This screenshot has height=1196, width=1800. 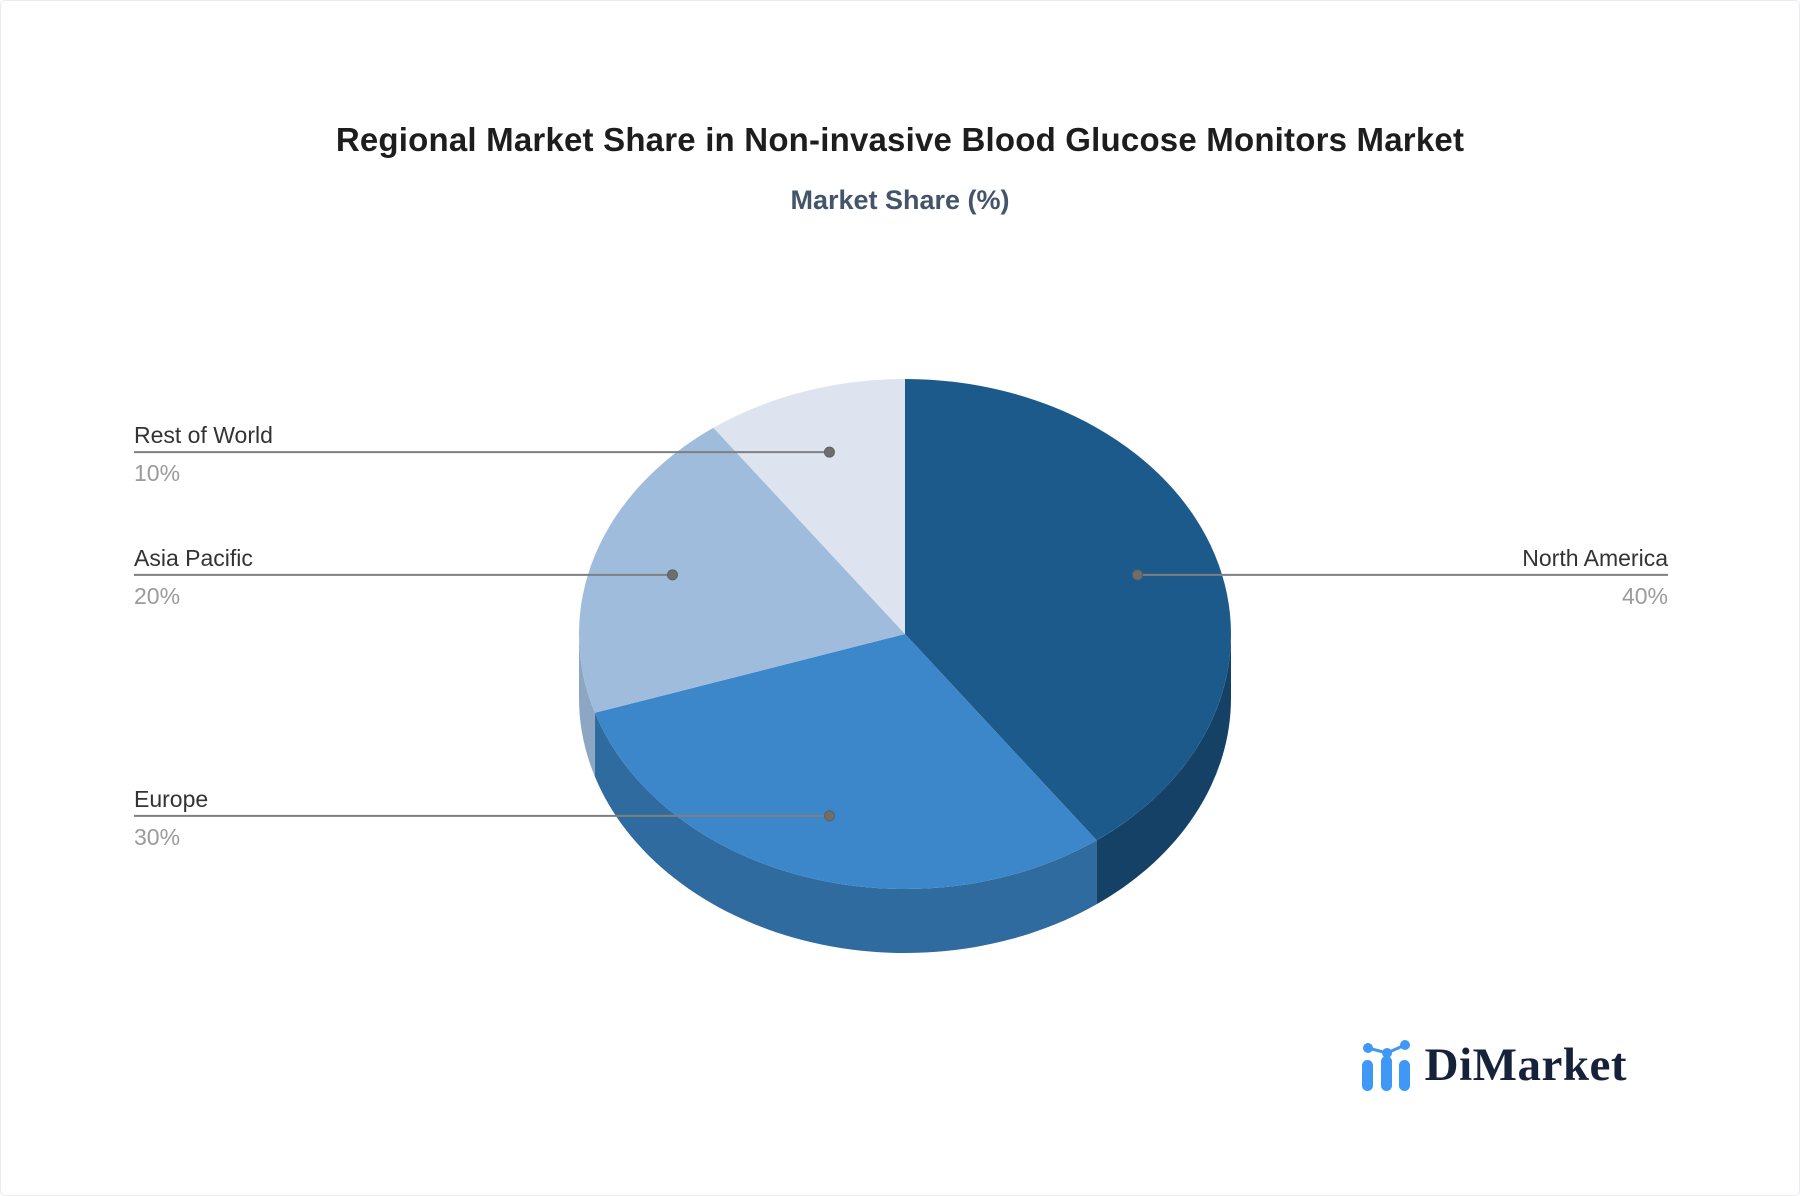 What do you see at coordinates (845, 833) in the screenshot?
I see `slice-side-europe` at bounding box center [845, 833].